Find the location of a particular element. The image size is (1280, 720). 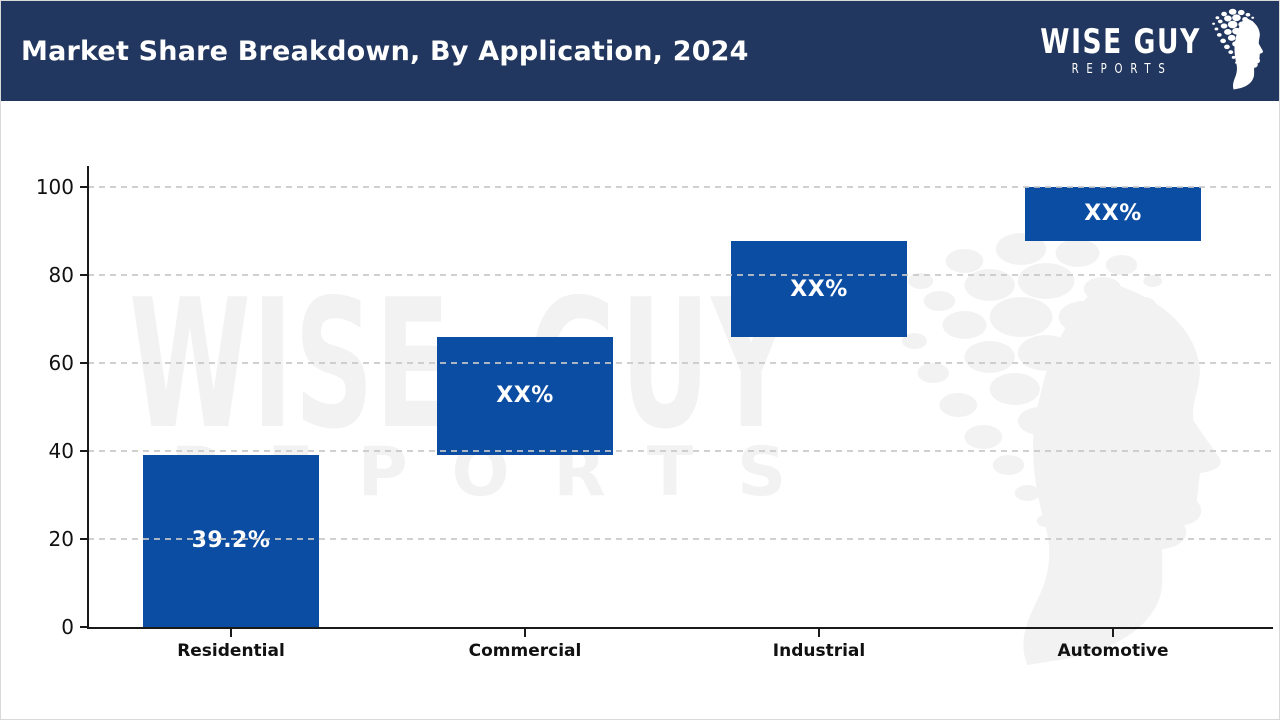

wiseguy-head-icon is located at coordinates (1238, 49).